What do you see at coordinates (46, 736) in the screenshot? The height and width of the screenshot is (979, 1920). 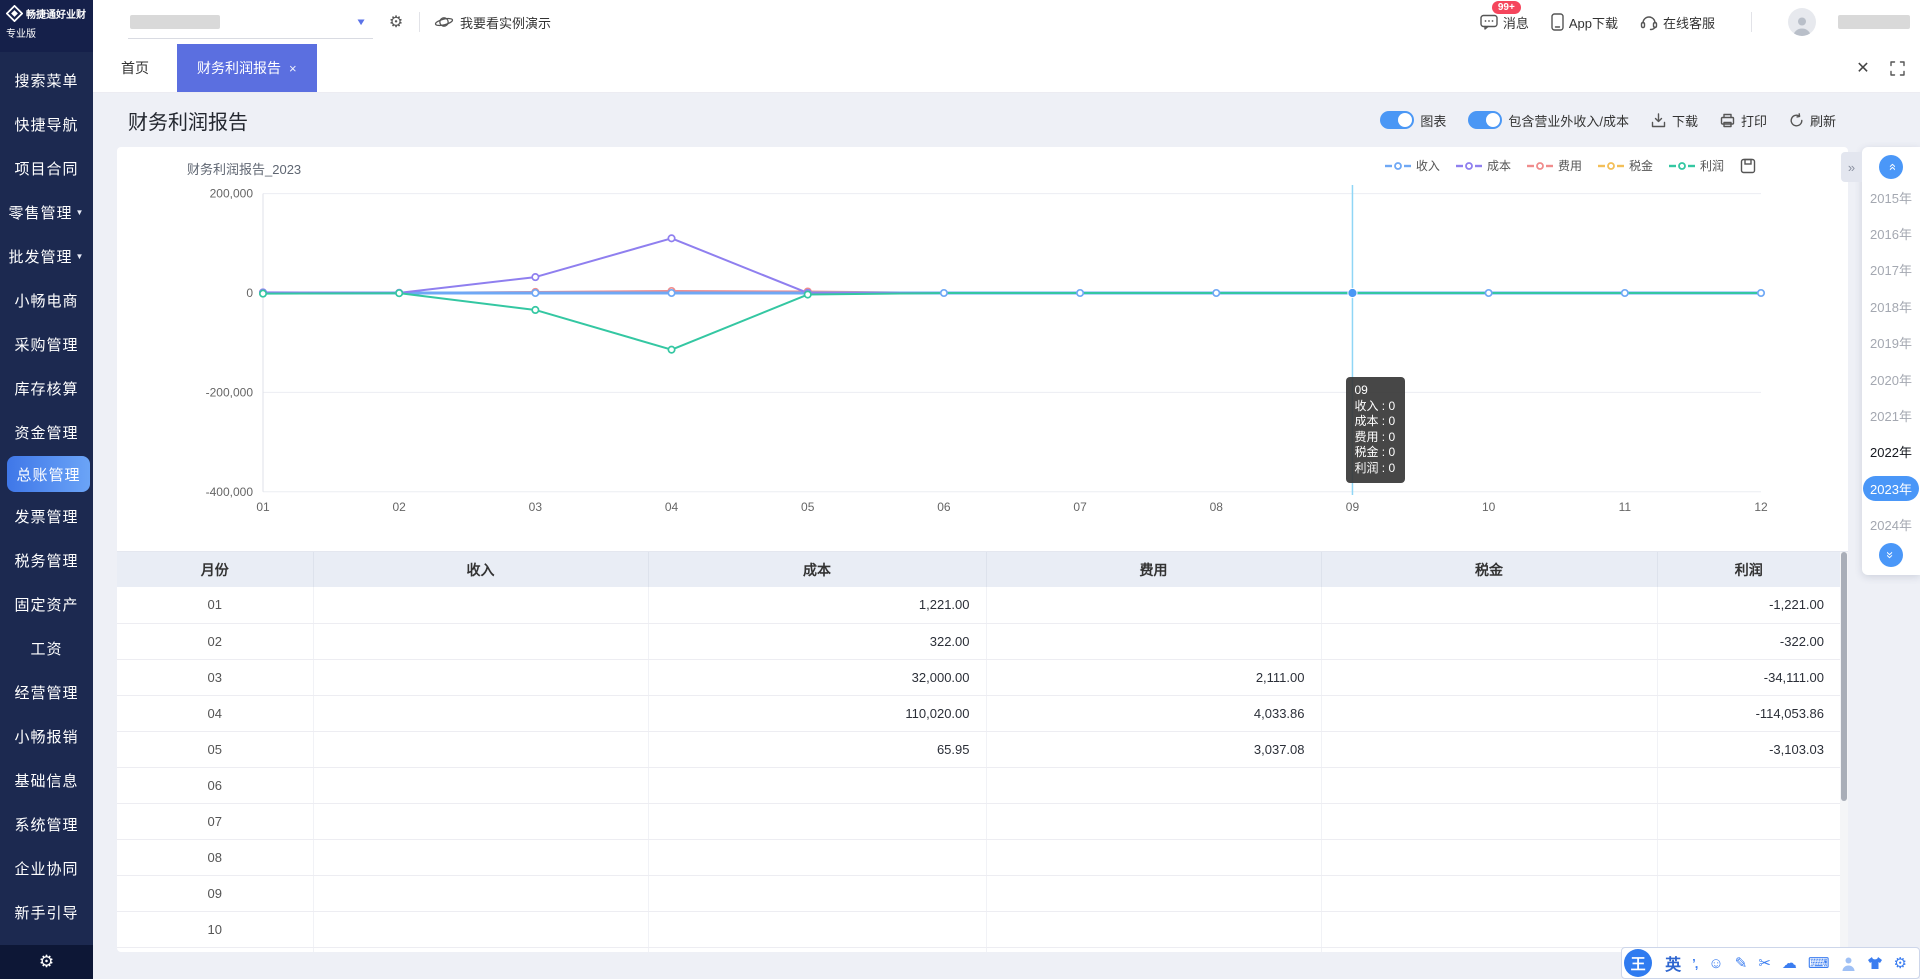 I see `sidebar-item: 小畅报销` at bounding box center [46, 736].